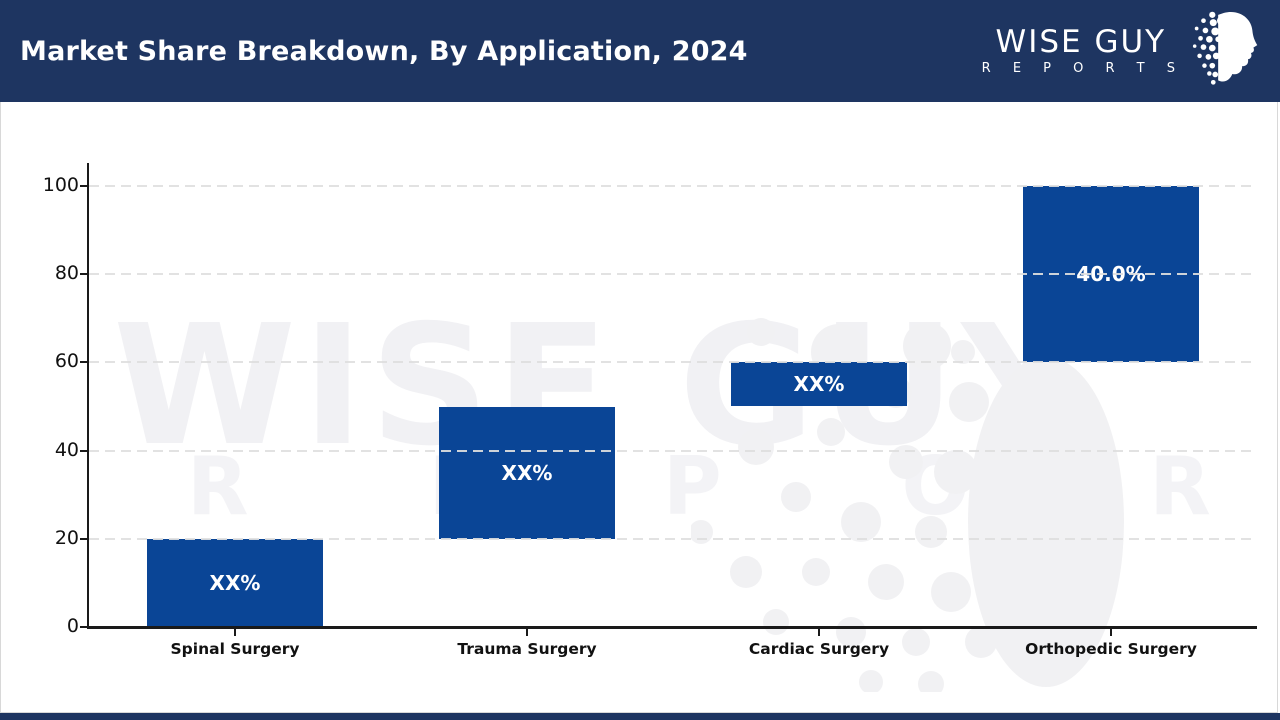  What do you see at coordinates (672, 627) in the screenshot?
I see `x-axis-line` at bounding box center [672, 627].